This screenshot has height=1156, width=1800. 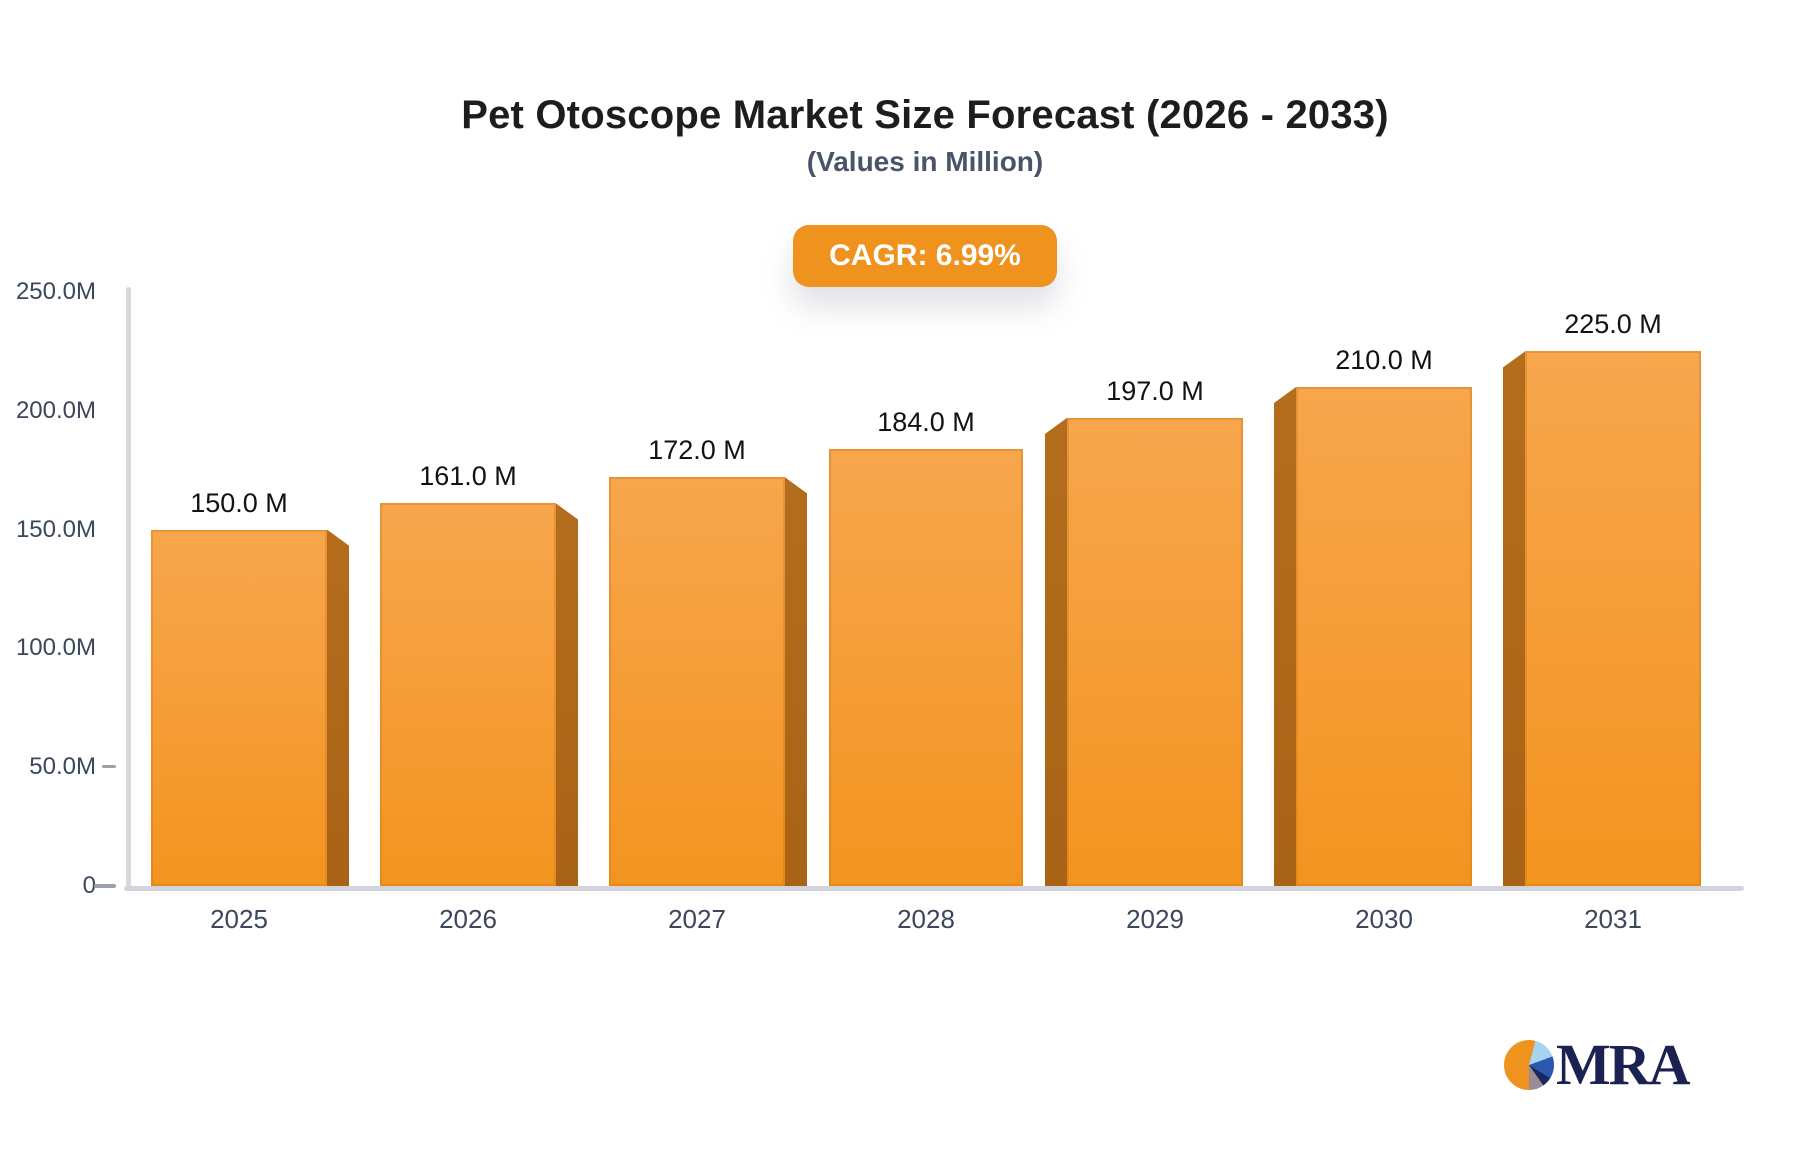 I want to click on x-axis-label-2029: 2029, so click(x=1155, y=919).